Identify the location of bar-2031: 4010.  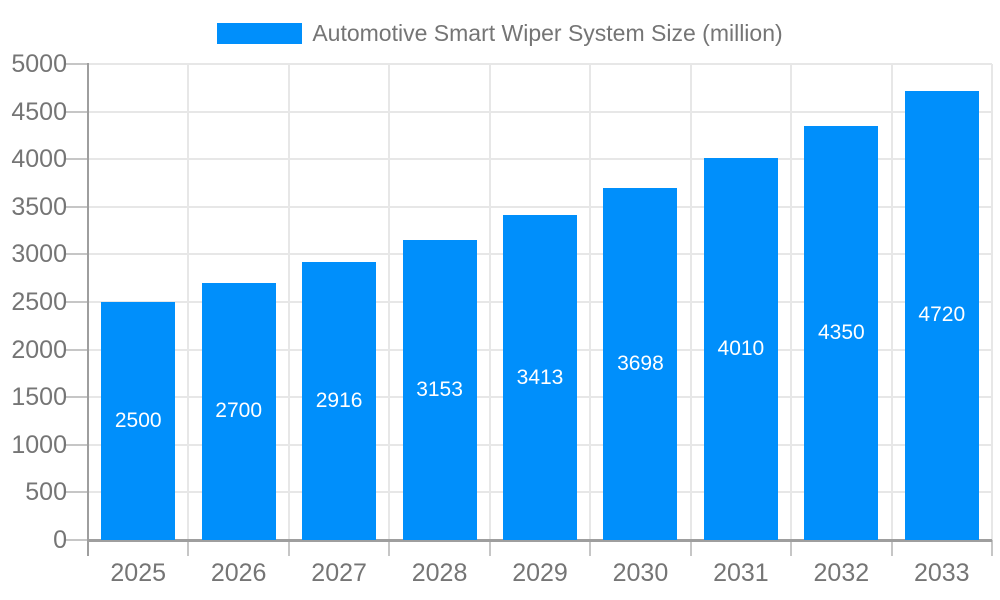
(740, 349).